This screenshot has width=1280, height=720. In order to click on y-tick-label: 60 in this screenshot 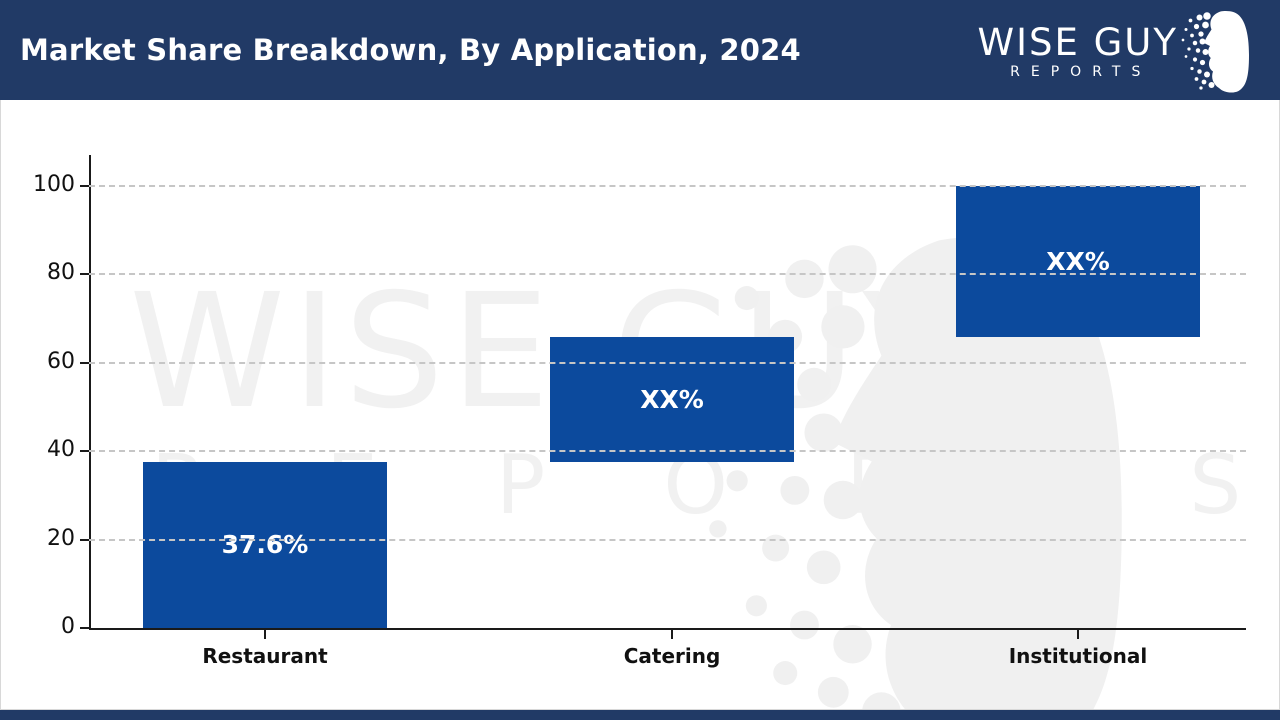, I will do `click(61, 361)`.